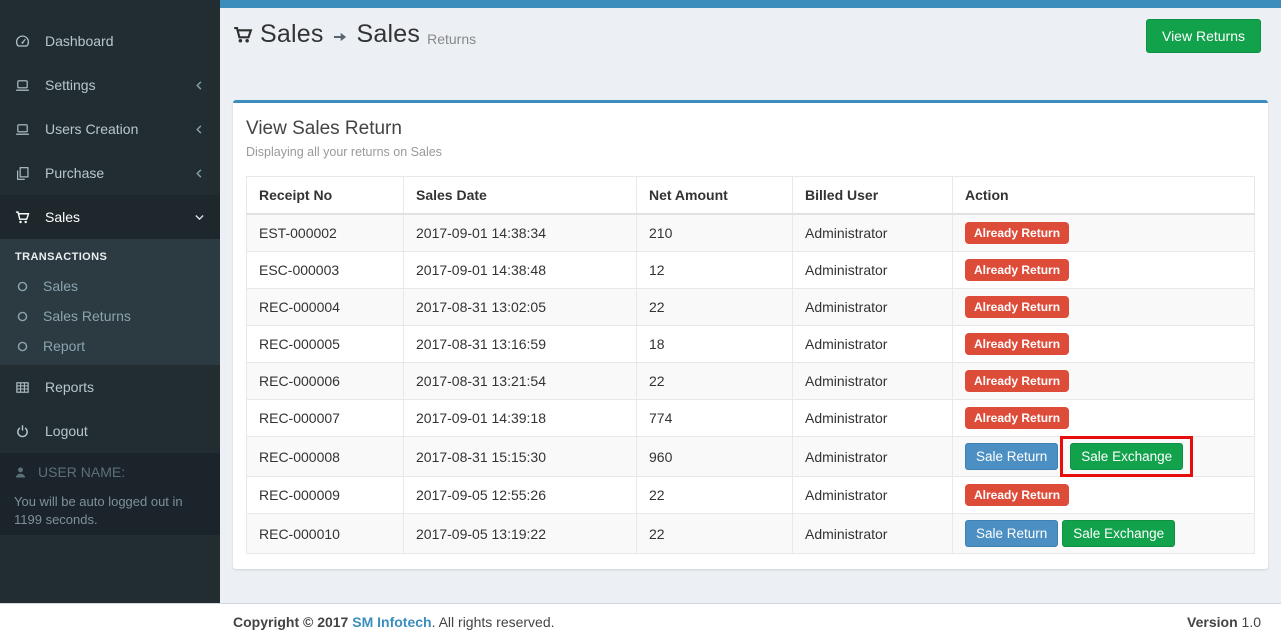 This screenshot has height=639, width=1281. What do you see at coordinates (520, 344) in the screenshot?
I see `cell-sales-date: 2017-08-31 13:16:59` at bounding box center [520, 344].